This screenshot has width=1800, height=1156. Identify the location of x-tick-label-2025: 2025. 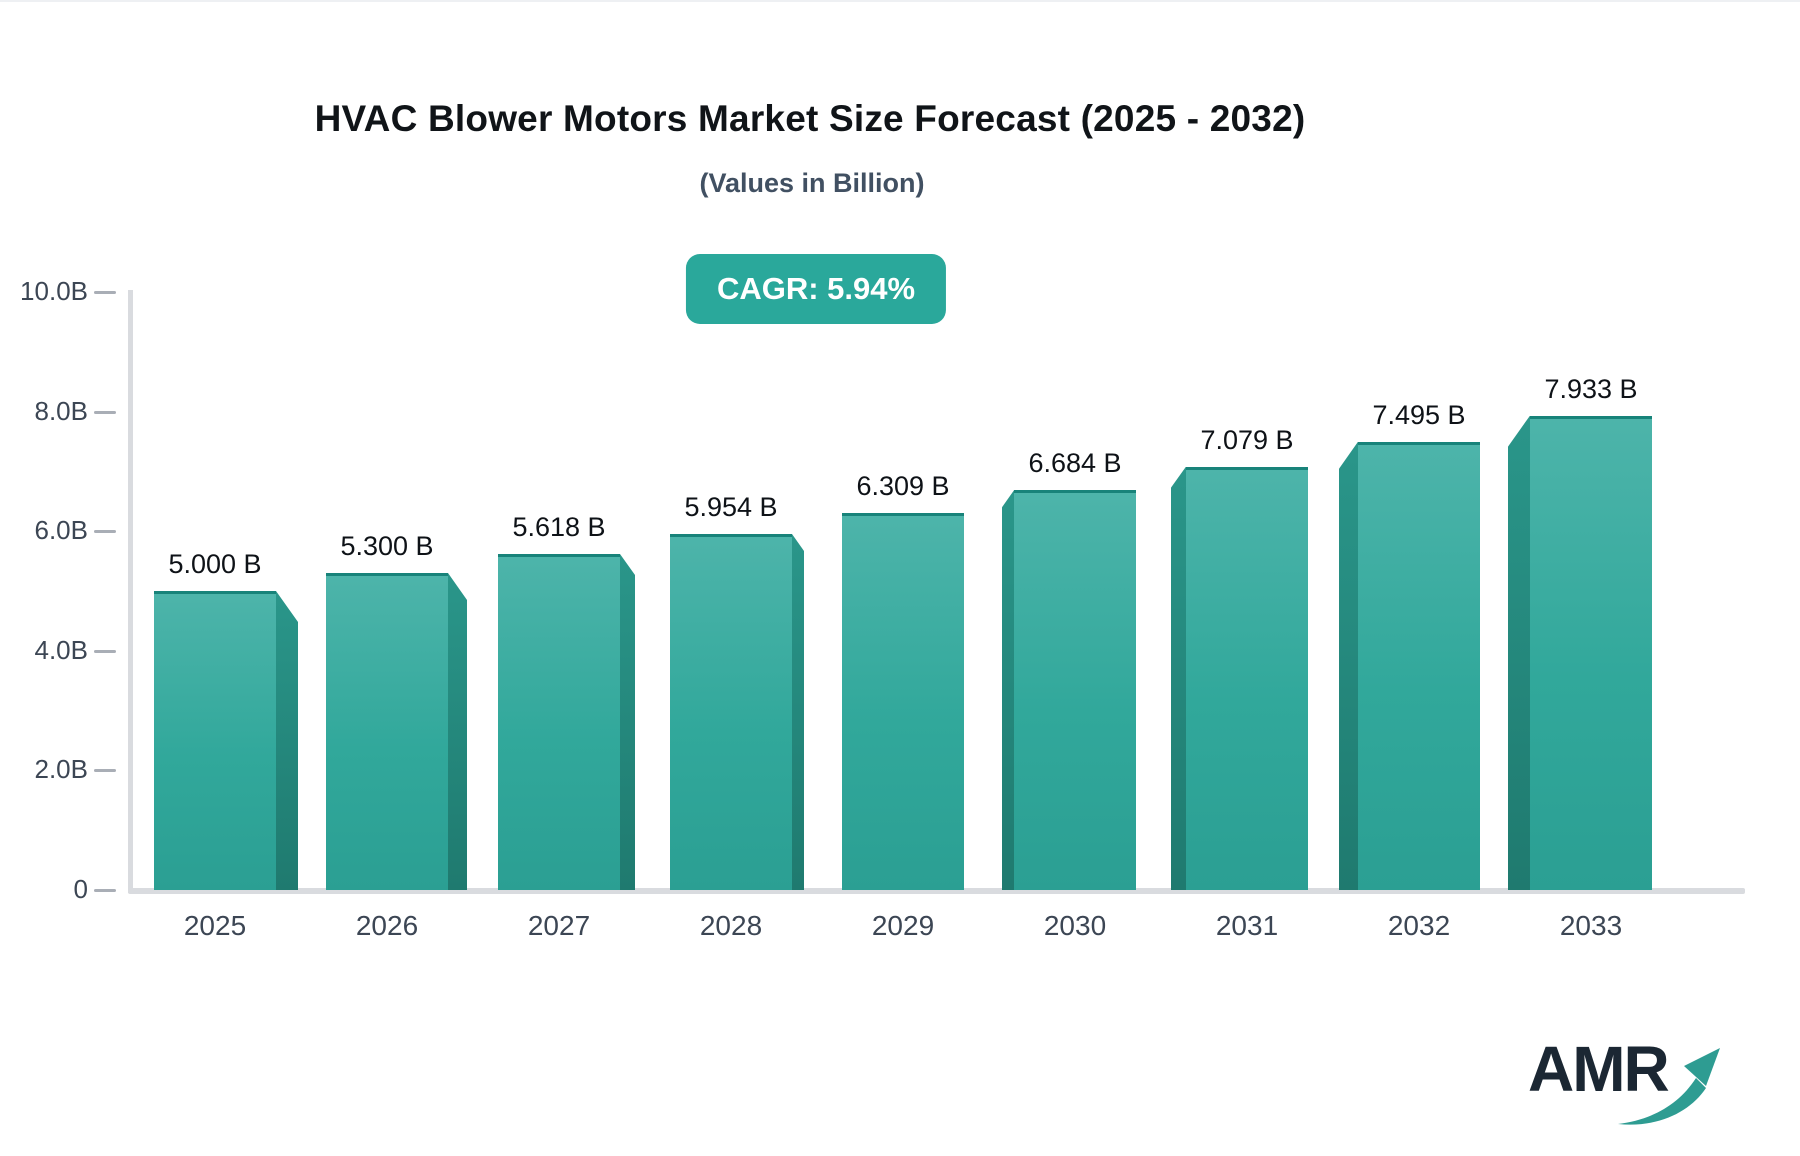
(215, 925).